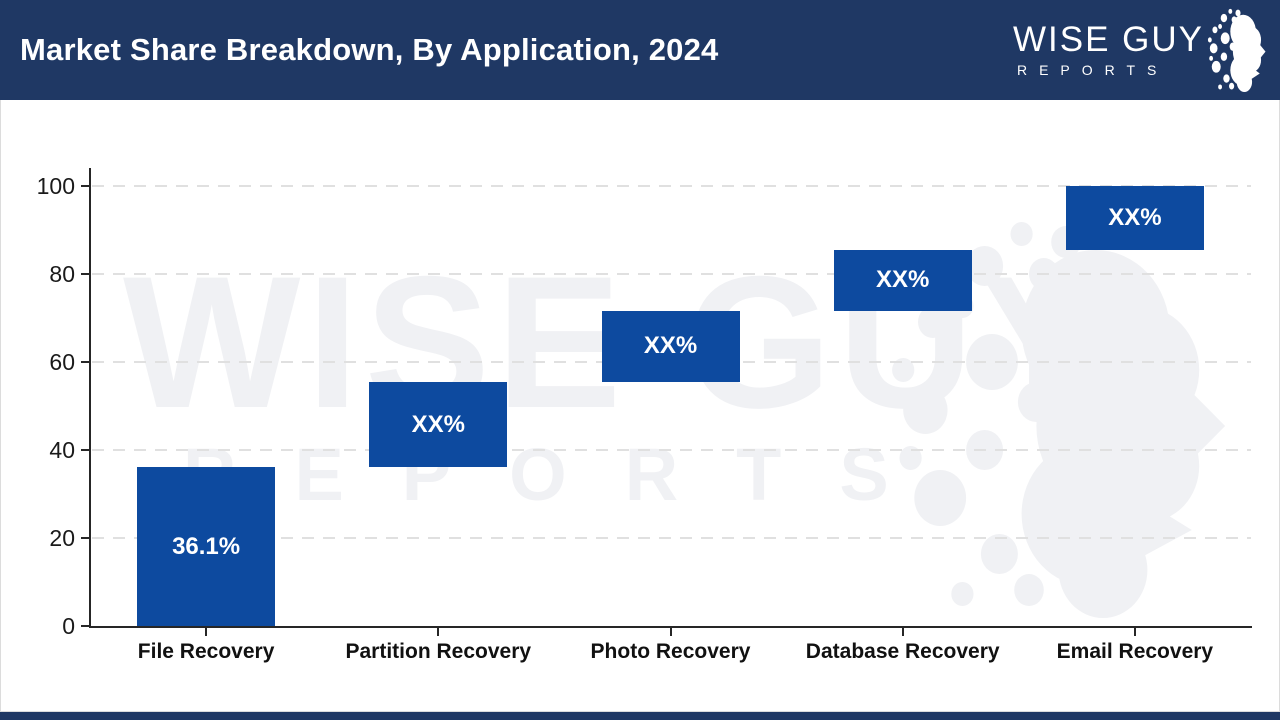  What do you see at coordinates (438, 651) in the screenshot?
I see `x-axis-label-partition-recovery: Partition Recovery` at bounding box center [438, 651].